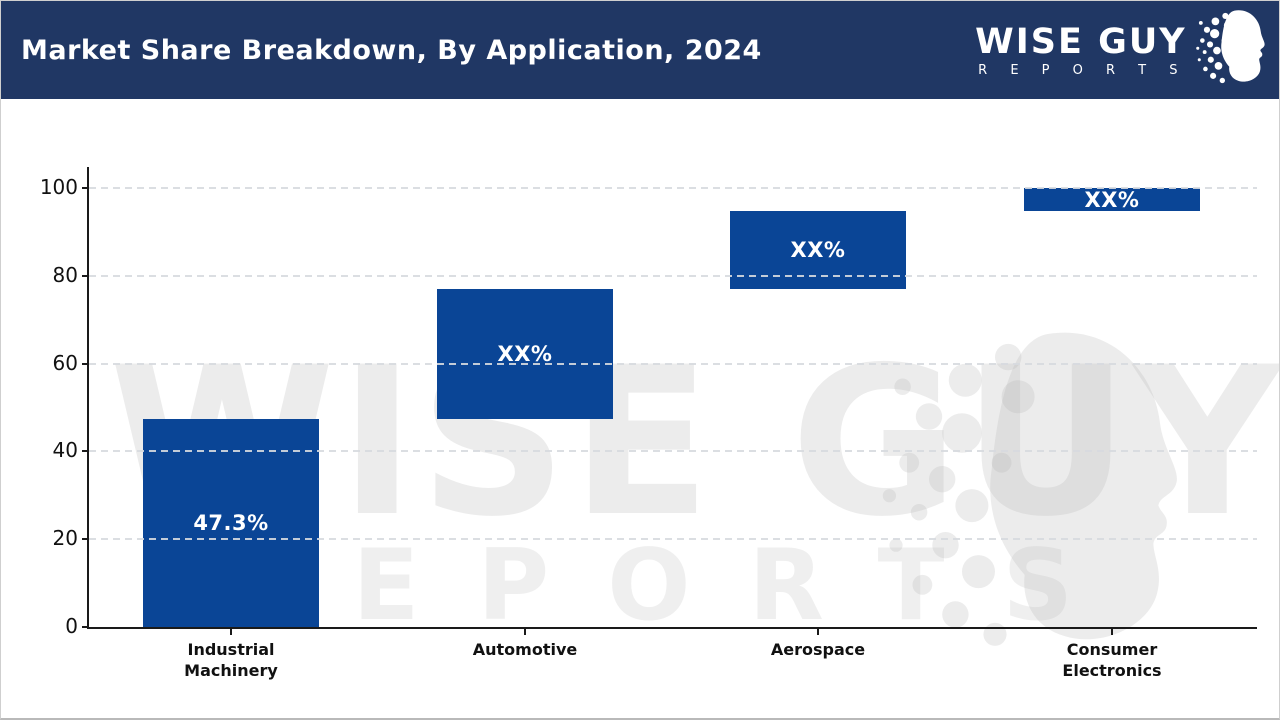 Image resolution: width=1280 pixels, height=720 pixels. Describe the element at coordinates (675, 586) in the screenshot. I see `watermark-reports-text: REPORTS` at that location.